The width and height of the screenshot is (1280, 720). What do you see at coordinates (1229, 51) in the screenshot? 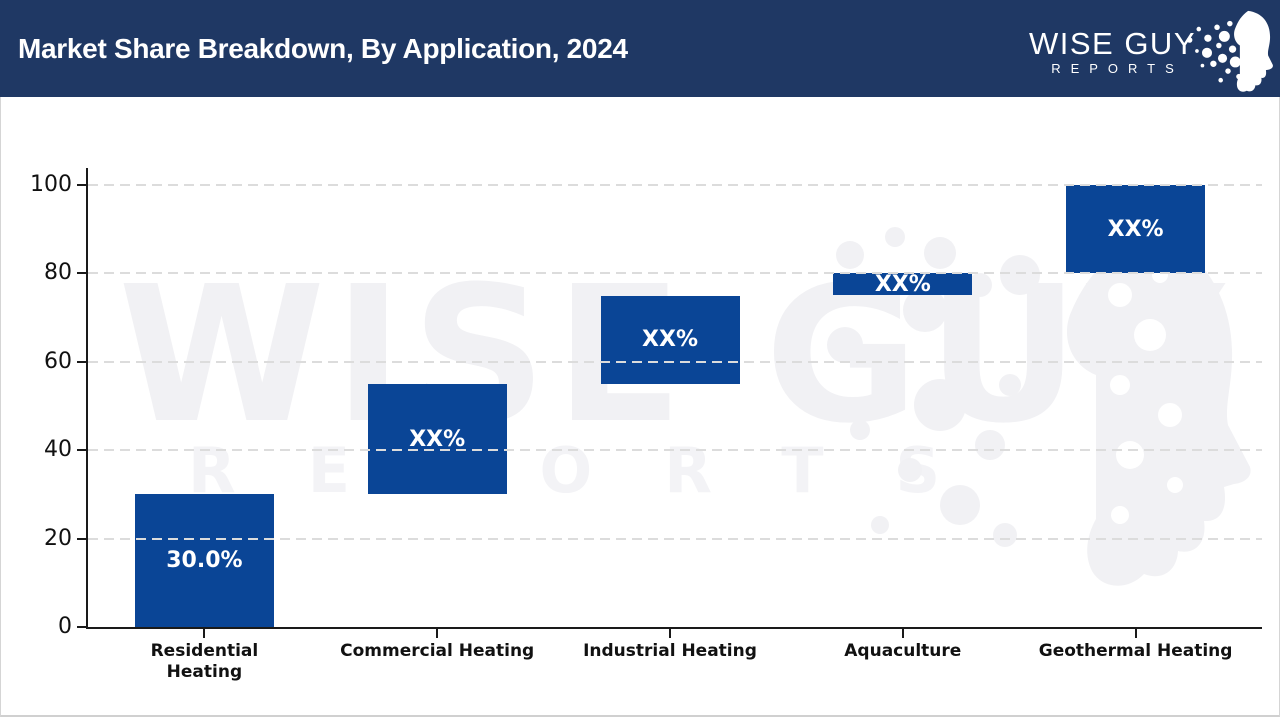
I see `logo-face-icon` at bounding box center [1229, 51].